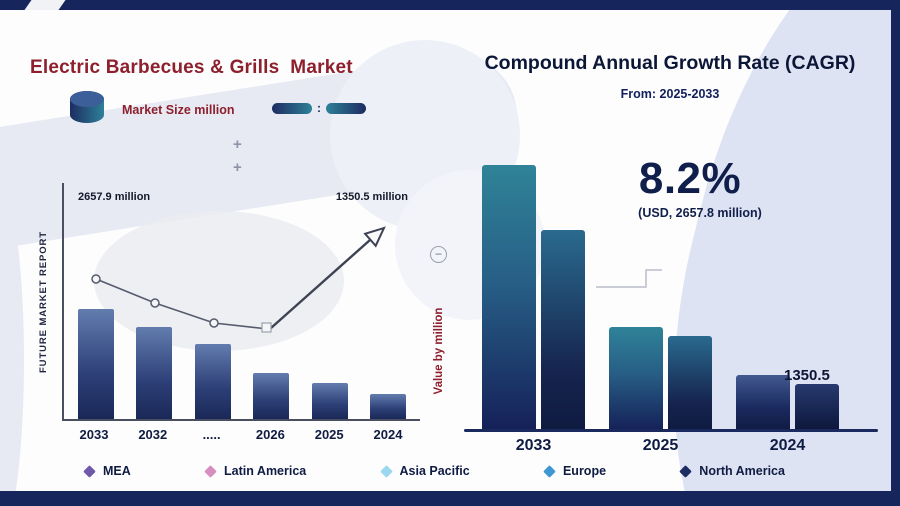 Image resolution: width=900 pixels, height=506 pixels. What do you see at coordinates (670, 94) in the screenshot?
I see `right-chart-subtitle: From: 2025-2033` at bounding box center [670, 94].